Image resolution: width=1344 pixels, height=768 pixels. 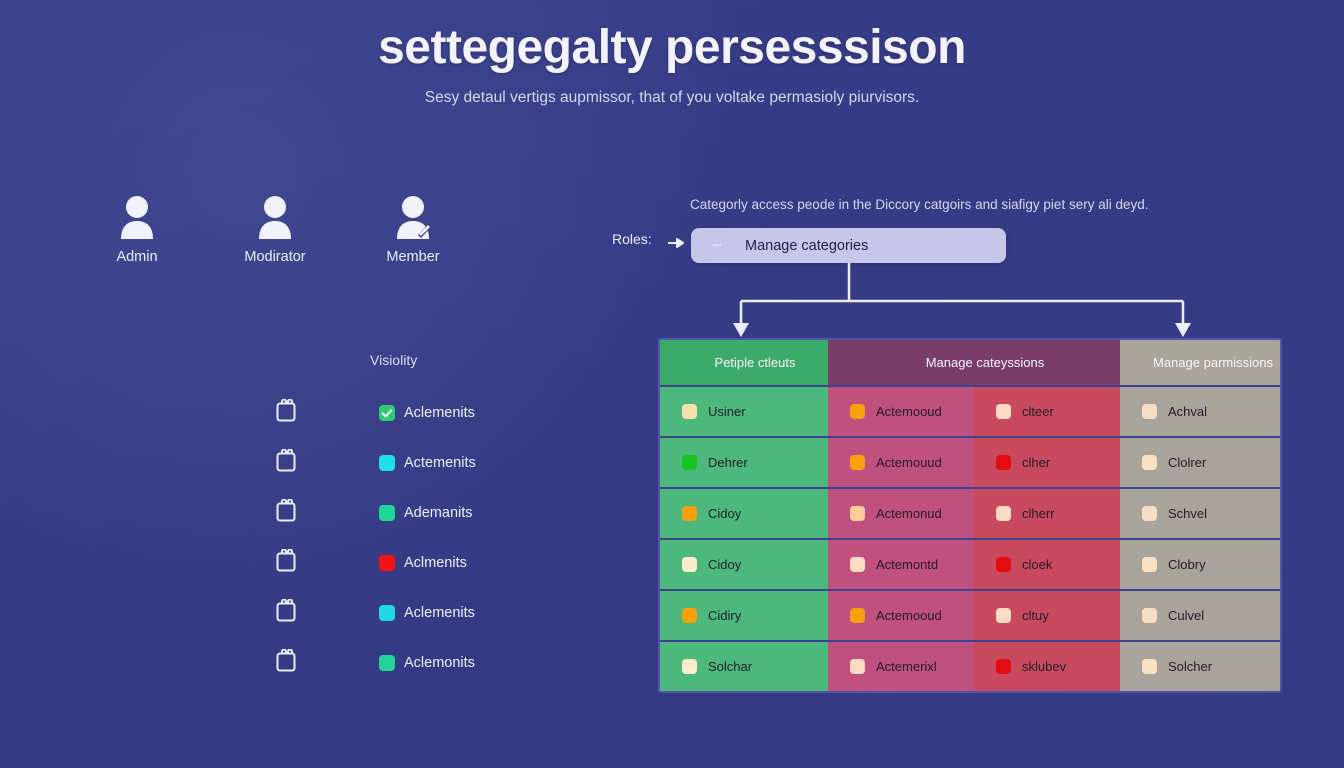 I want to click on table-cell: Clolrer, so click(x=1200, y=462).